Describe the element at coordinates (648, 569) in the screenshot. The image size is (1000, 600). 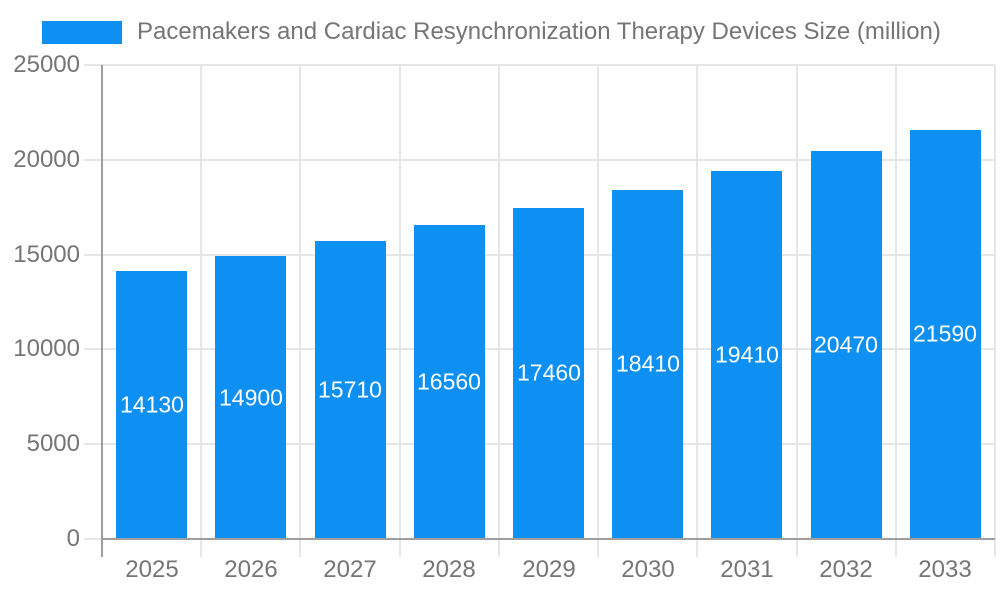
I see `x-tick-label: 2030` at that location.